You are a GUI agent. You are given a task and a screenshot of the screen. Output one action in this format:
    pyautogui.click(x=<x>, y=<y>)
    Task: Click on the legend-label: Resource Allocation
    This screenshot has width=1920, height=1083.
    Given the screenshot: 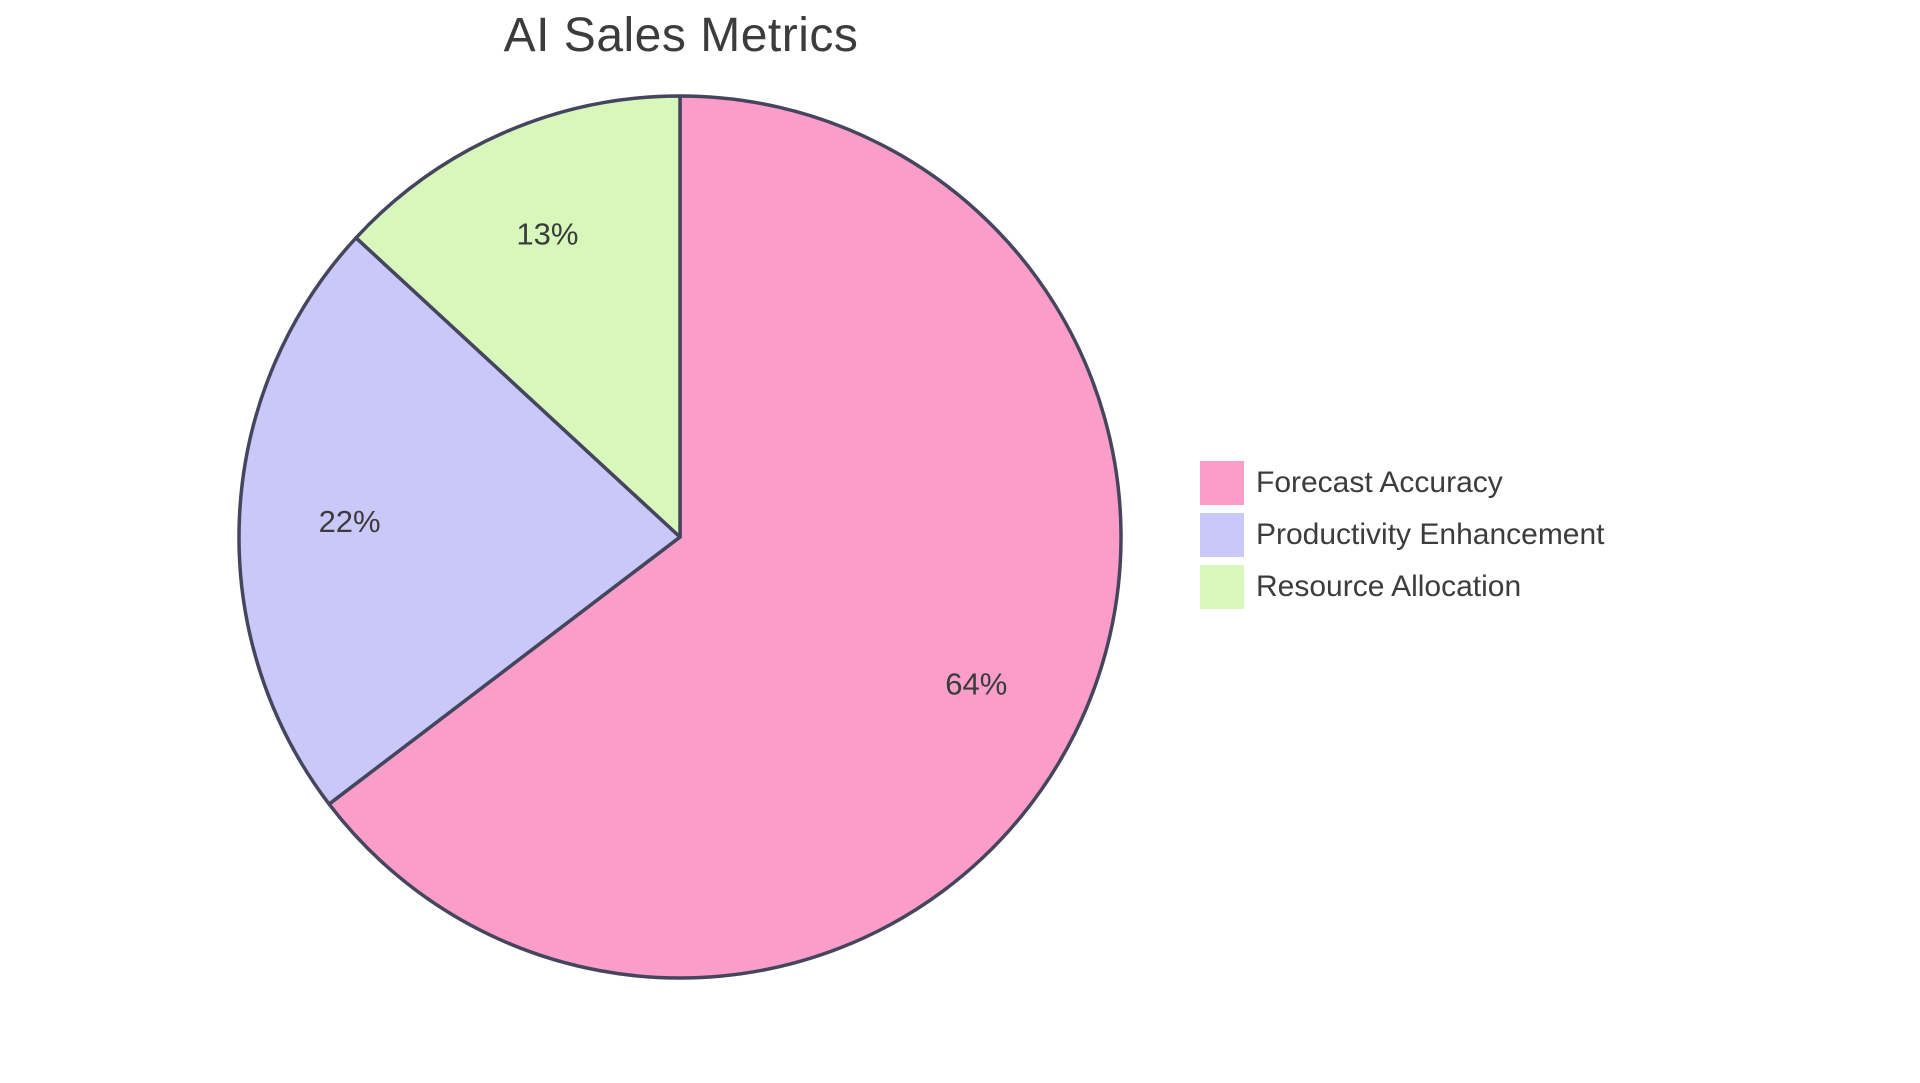 What is the action you would take?
    pyautogui.click(x=1389, y=586)
    